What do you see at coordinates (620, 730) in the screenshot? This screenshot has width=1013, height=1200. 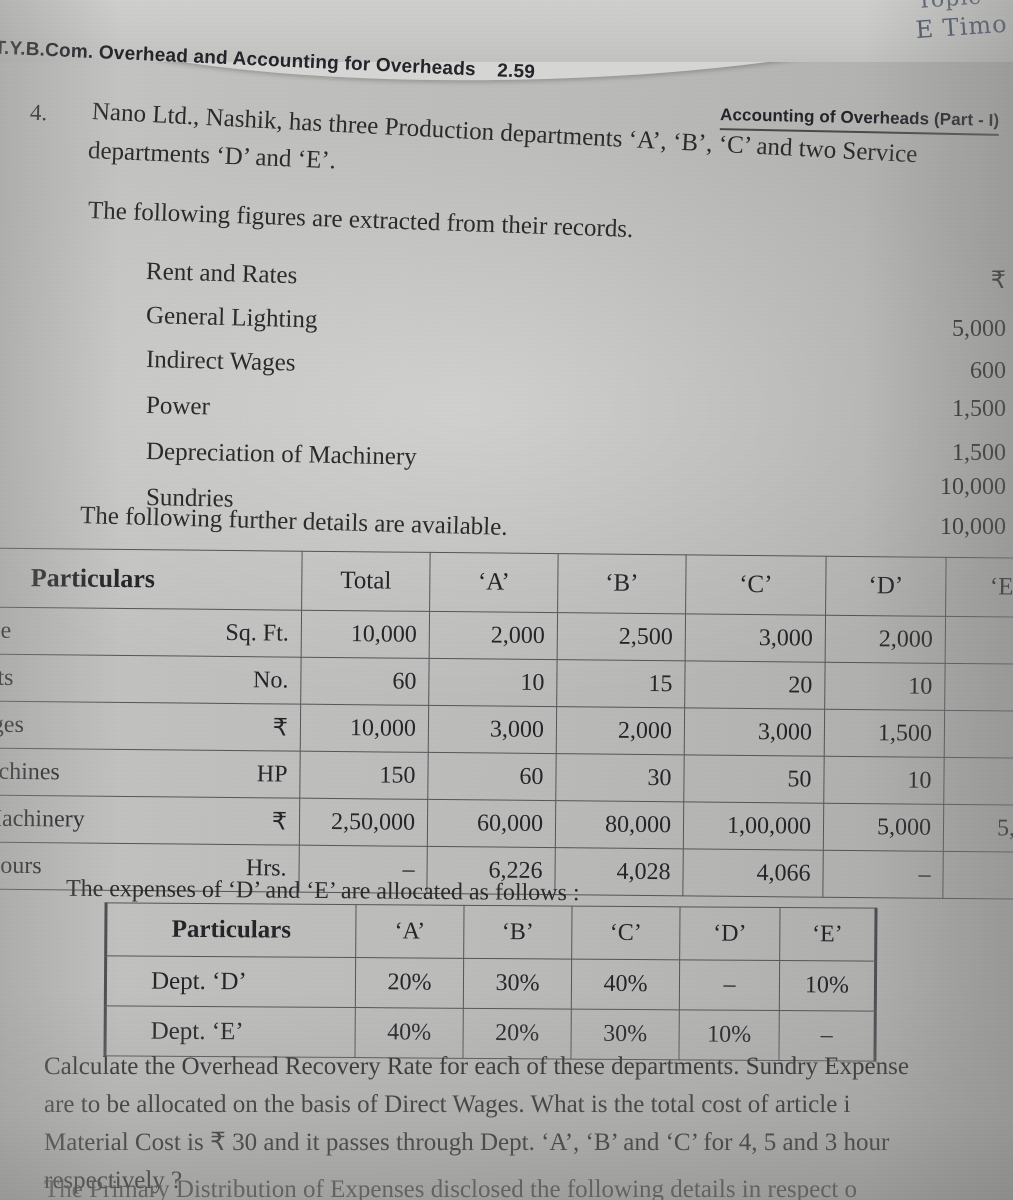 I see `cell-dept-b: 2,000` at bounding box center [620, 730].